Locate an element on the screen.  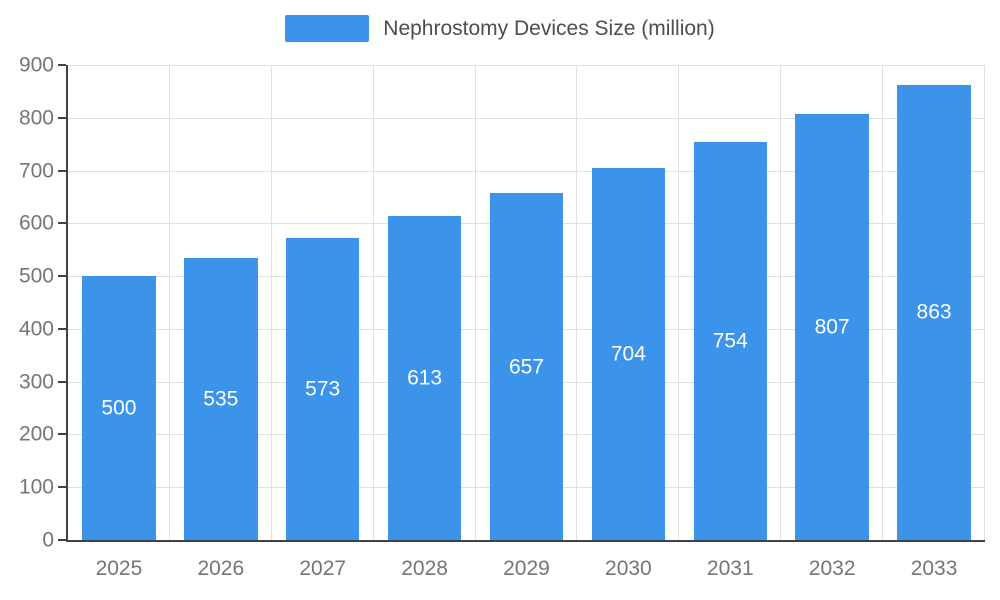
bar-2033 is located at coordinates (934, 312).